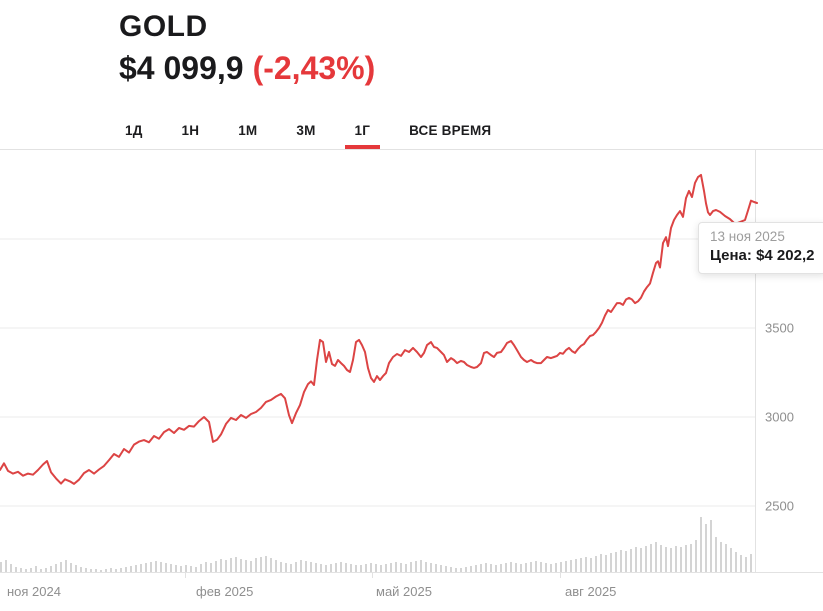  I want to click on price-change-percent: (-2,43%), so click(314, 68).